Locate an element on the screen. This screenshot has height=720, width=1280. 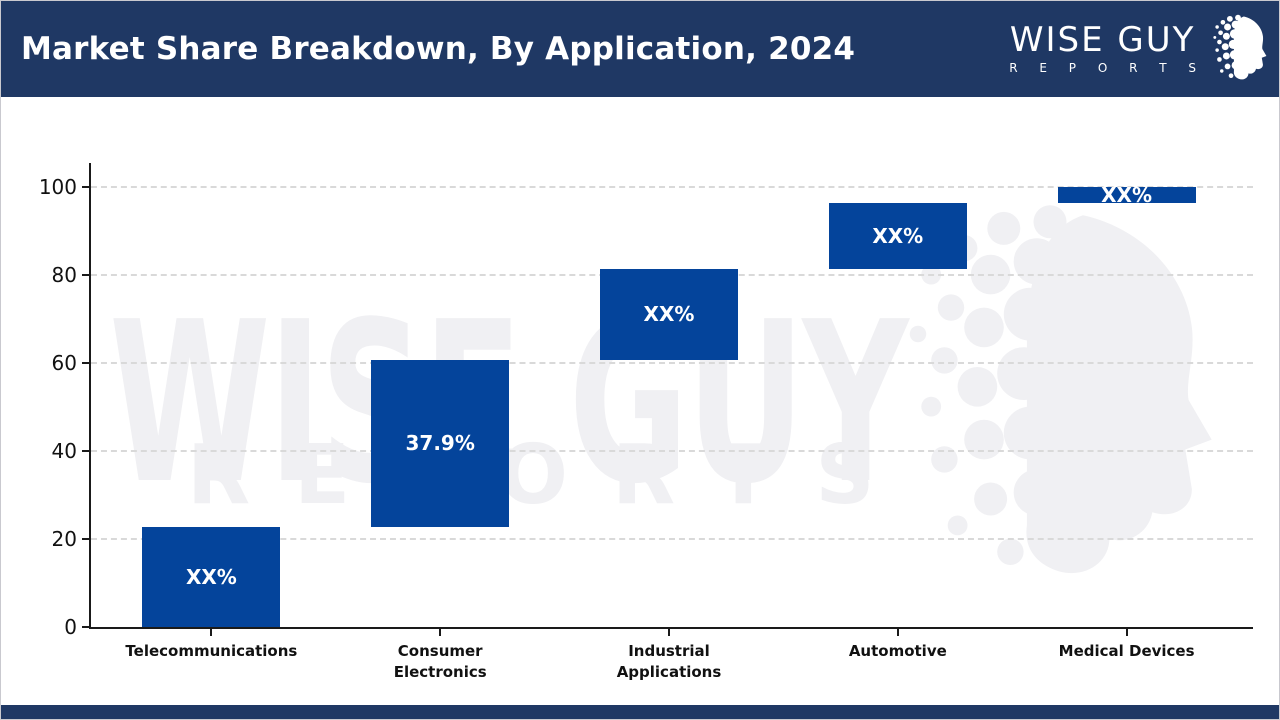
brand-wordmark: WISE GUY R E P O R T S is located at coordinates (1102, 49).